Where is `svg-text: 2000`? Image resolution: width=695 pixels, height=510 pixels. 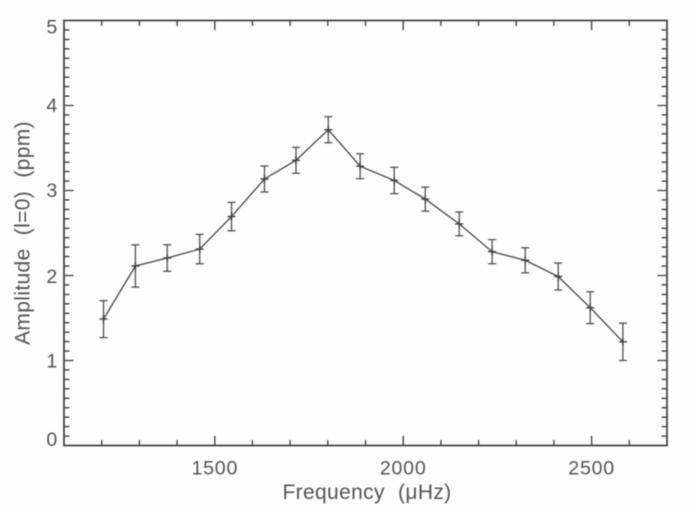 svg-text: 2000 is located at coordinates (403, 469).